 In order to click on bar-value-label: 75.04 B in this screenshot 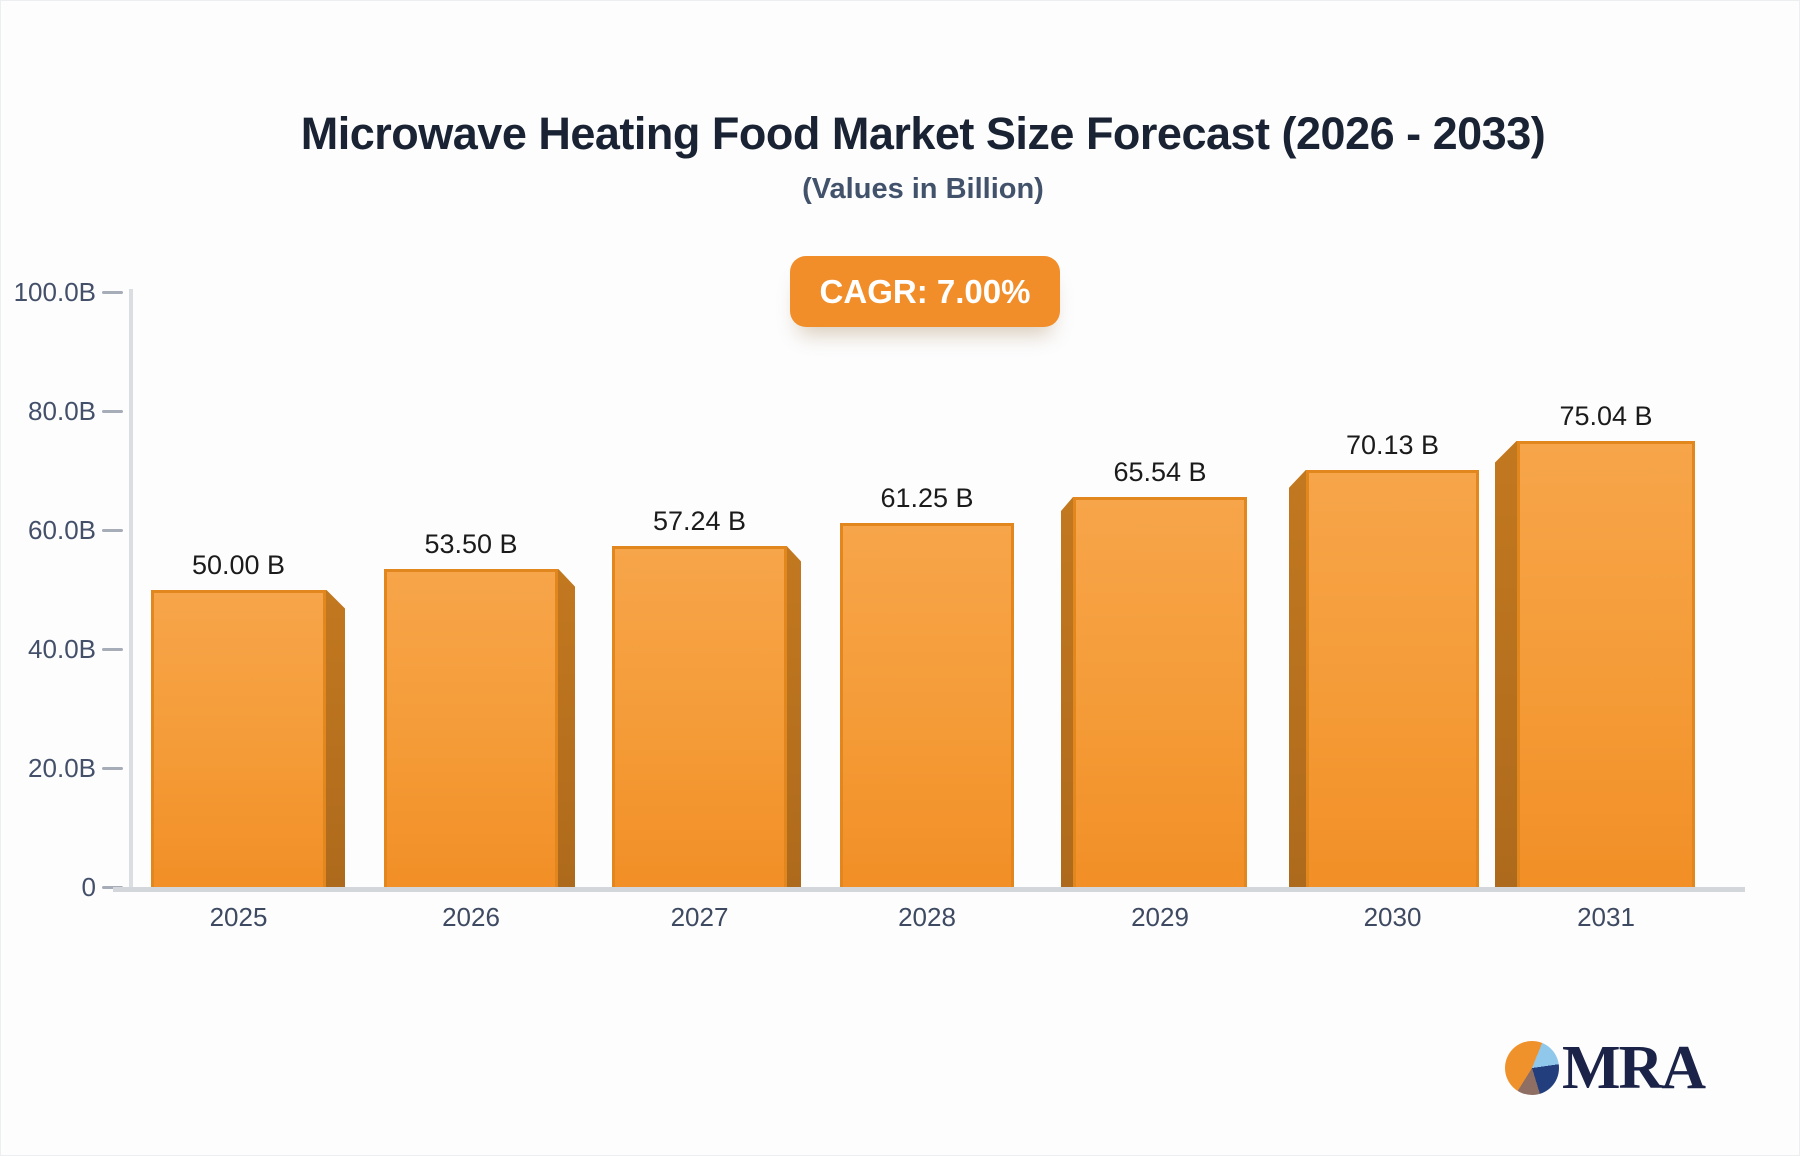, I will do `click(1606, 415)`.